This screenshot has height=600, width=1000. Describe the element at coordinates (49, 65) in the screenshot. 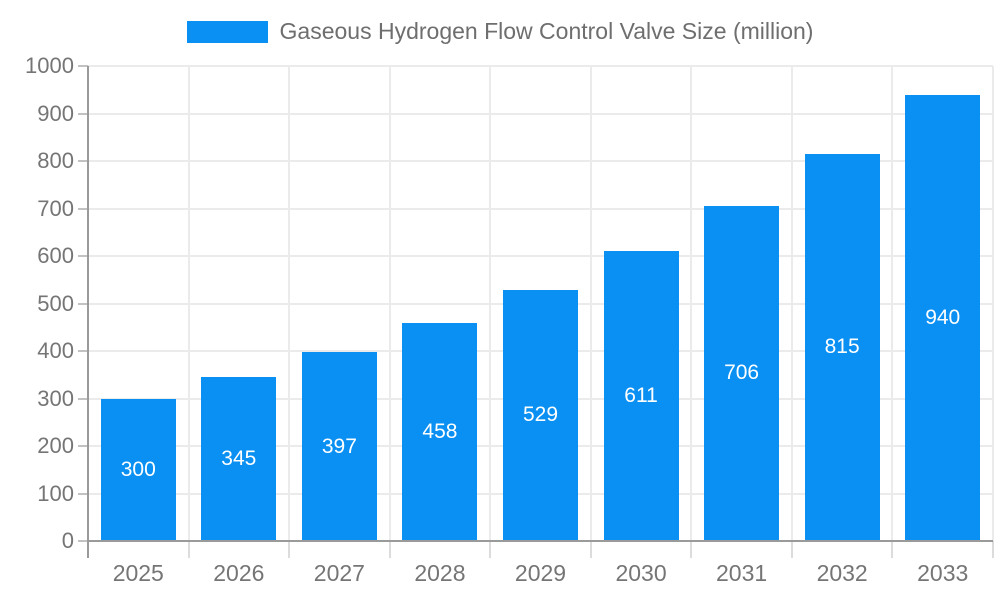

I see `y-axis-tick-label: 1000` at that location.